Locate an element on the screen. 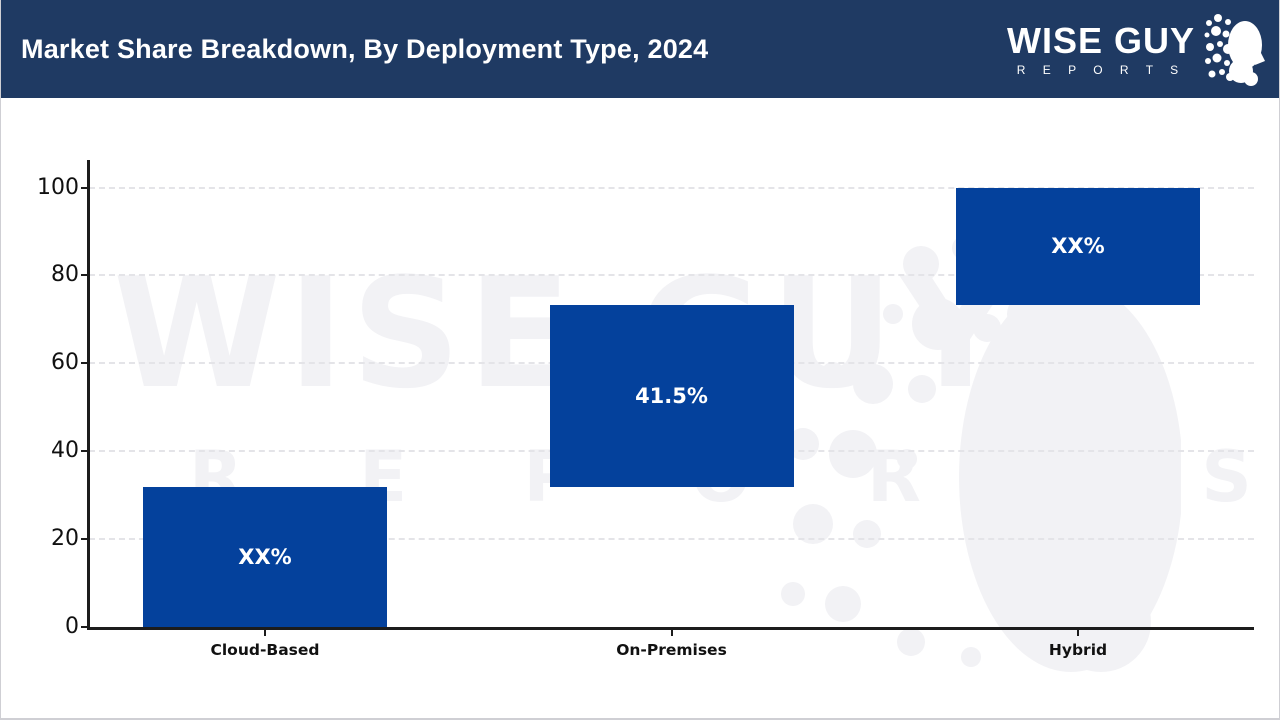  wiseguy-logo: WISE GUY R E P O R T S is located at coordinates (1136, 49).